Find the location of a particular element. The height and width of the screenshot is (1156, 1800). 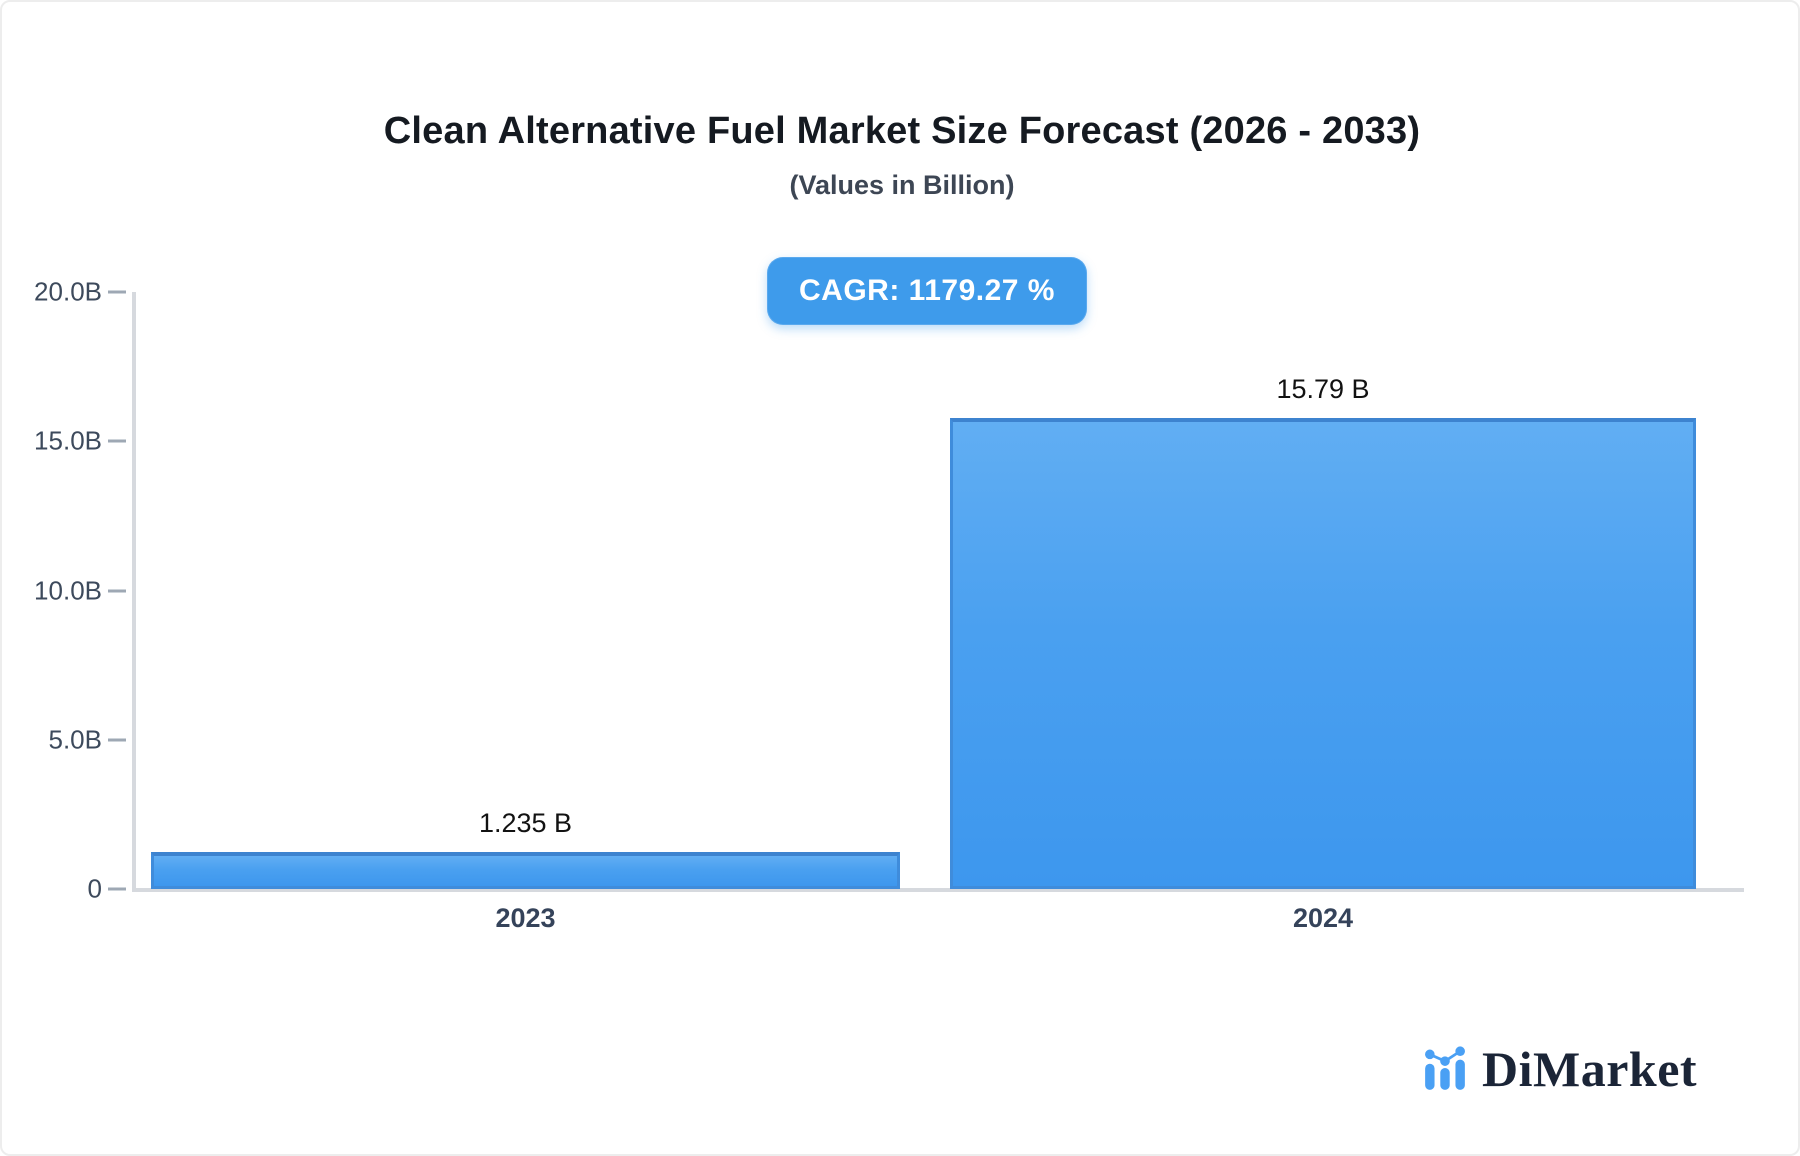

cagr-badge: CAGR: 1179.27 % is located at coordinates (927, 291).